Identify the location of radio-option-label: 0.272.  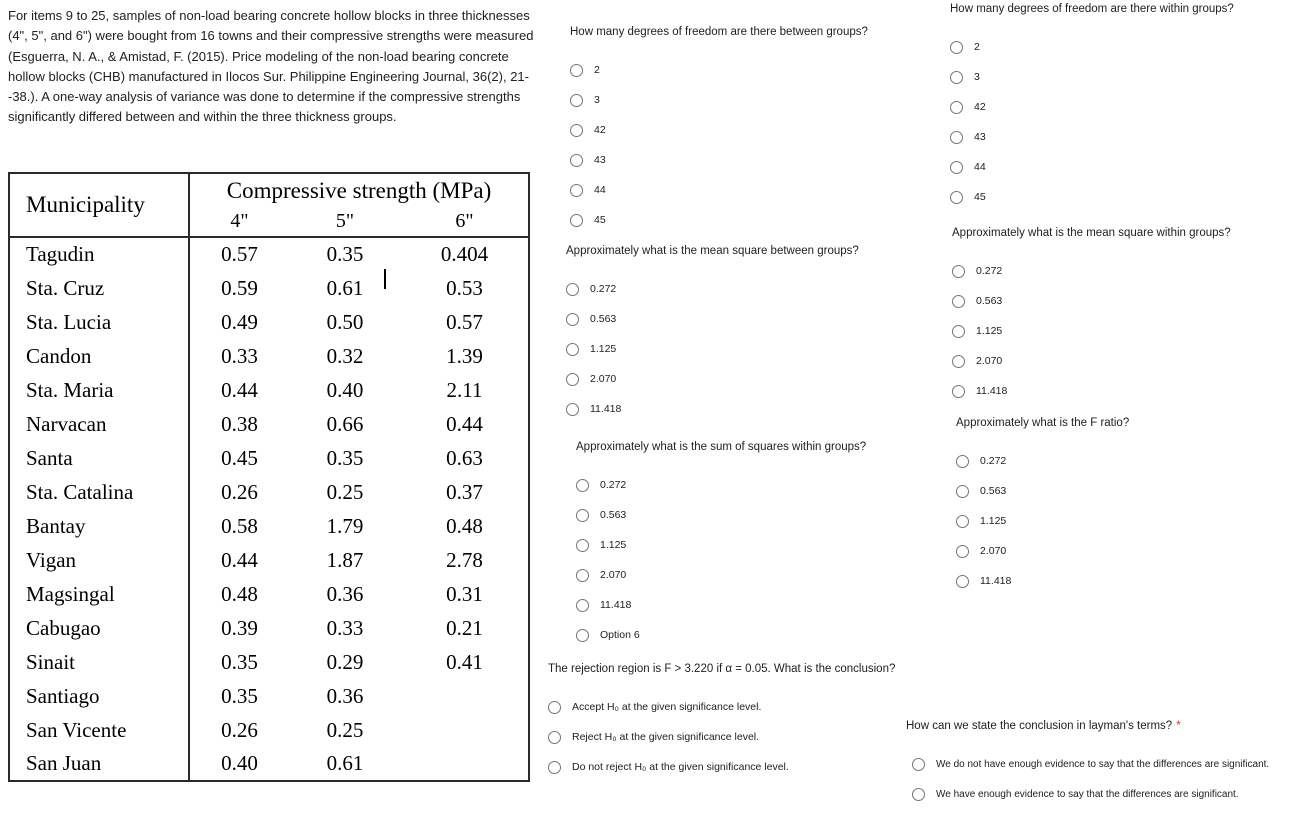
(989, 271).